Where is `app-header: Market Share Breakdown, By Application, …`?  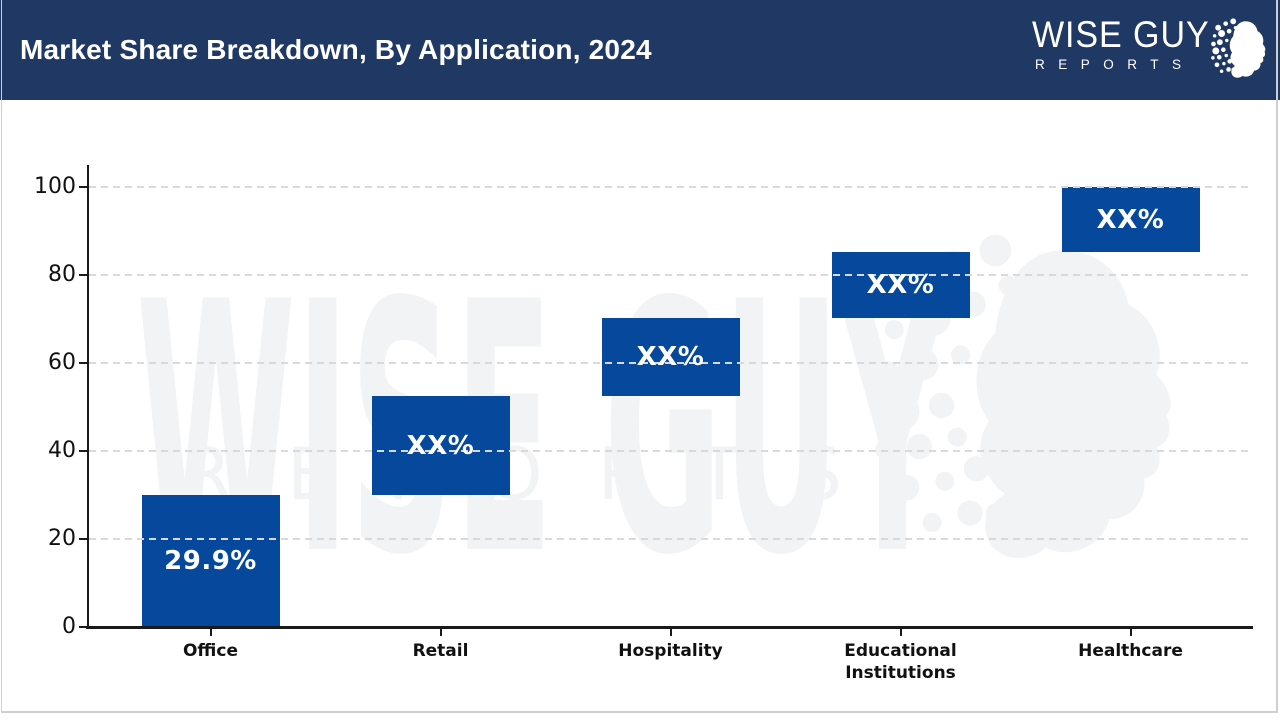
app-header: Market Share Breakdown, By Application, … is located at coordinates (640, 50).